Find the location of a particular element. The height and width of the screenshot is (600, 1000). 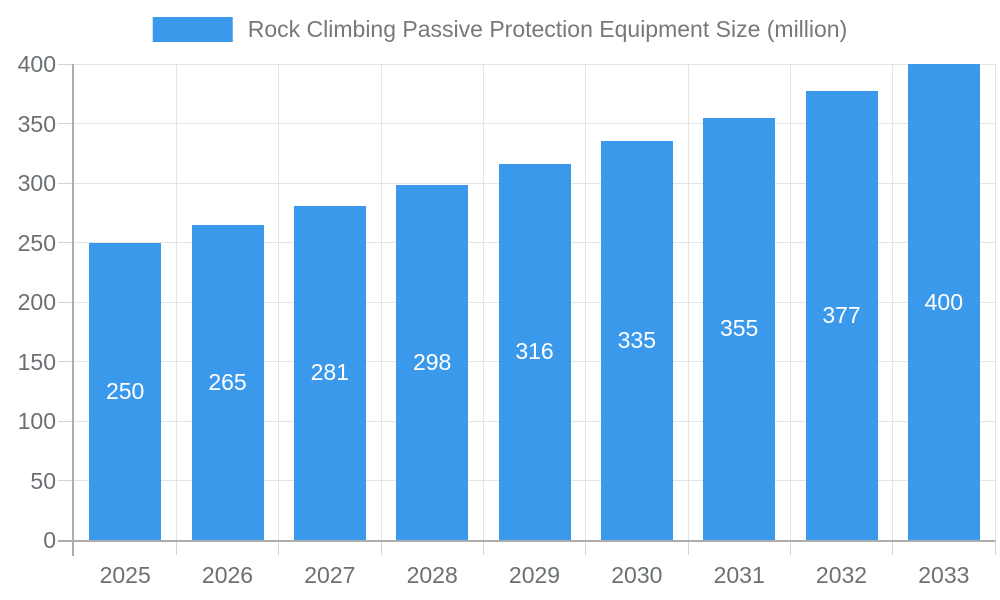

x-axis-tick-label: 2033 is located at coordinates (944, 575).